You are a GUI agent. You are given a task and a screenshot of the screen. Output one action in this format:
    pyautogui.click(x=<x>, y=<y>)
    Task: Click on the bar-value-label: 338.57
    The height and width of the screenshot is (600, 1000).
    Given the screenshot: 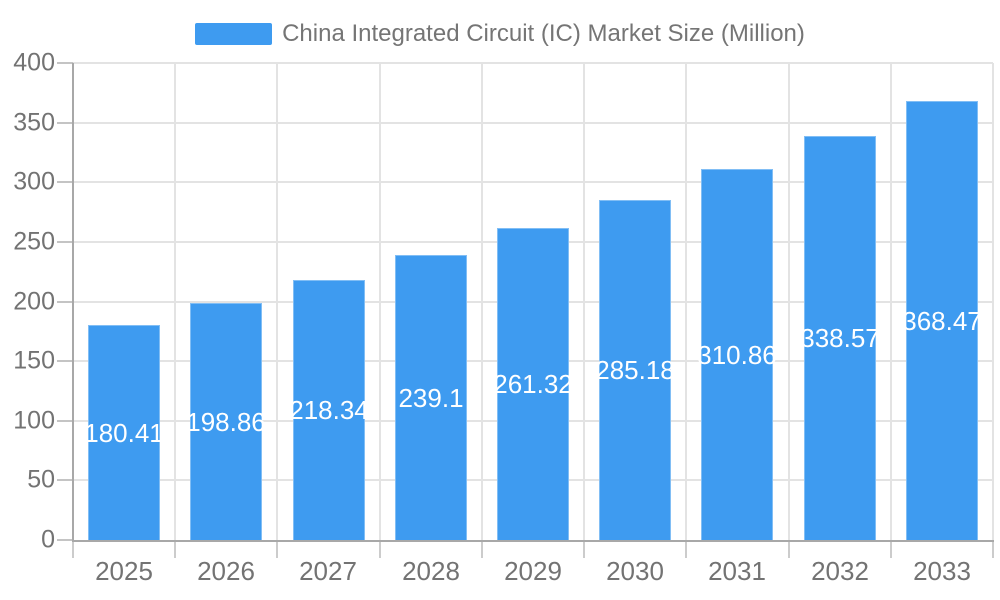 What is the action you would take?
    pyautogui.click(x=840, y=338)
    